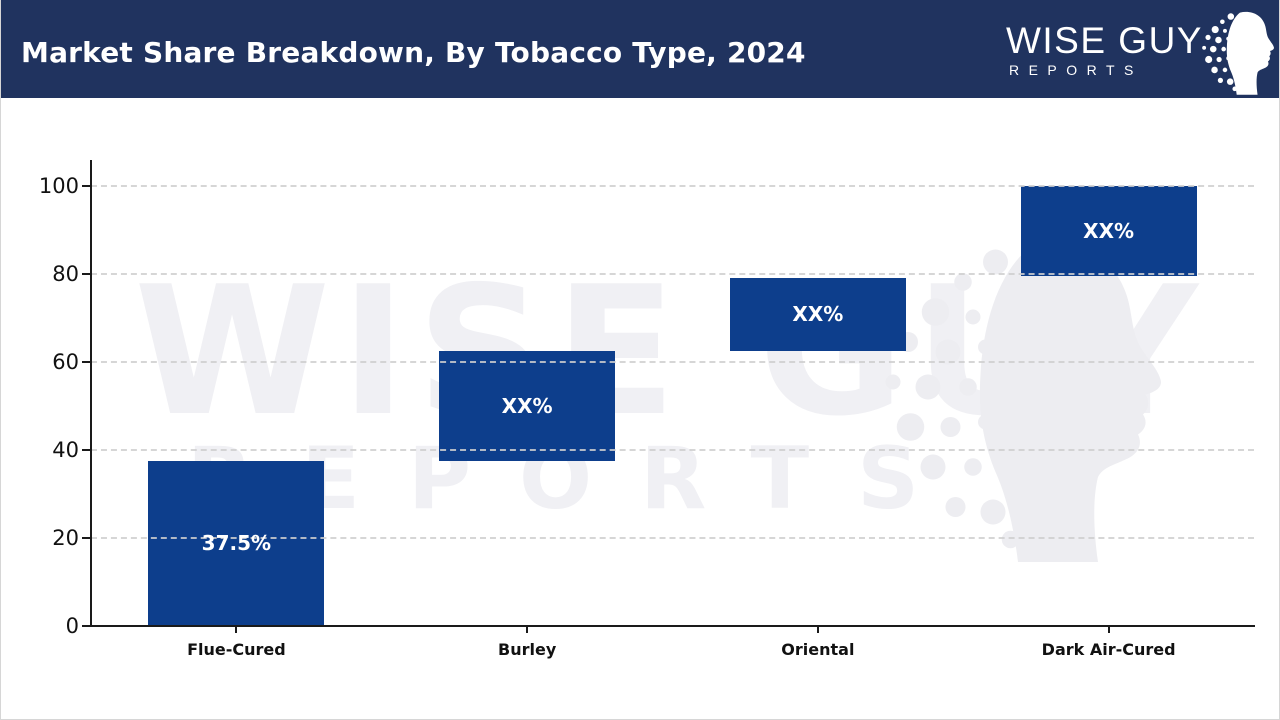  Describe the element at coordinates (672, 626) in the screenshot. I see `x-axis-line` at that location.